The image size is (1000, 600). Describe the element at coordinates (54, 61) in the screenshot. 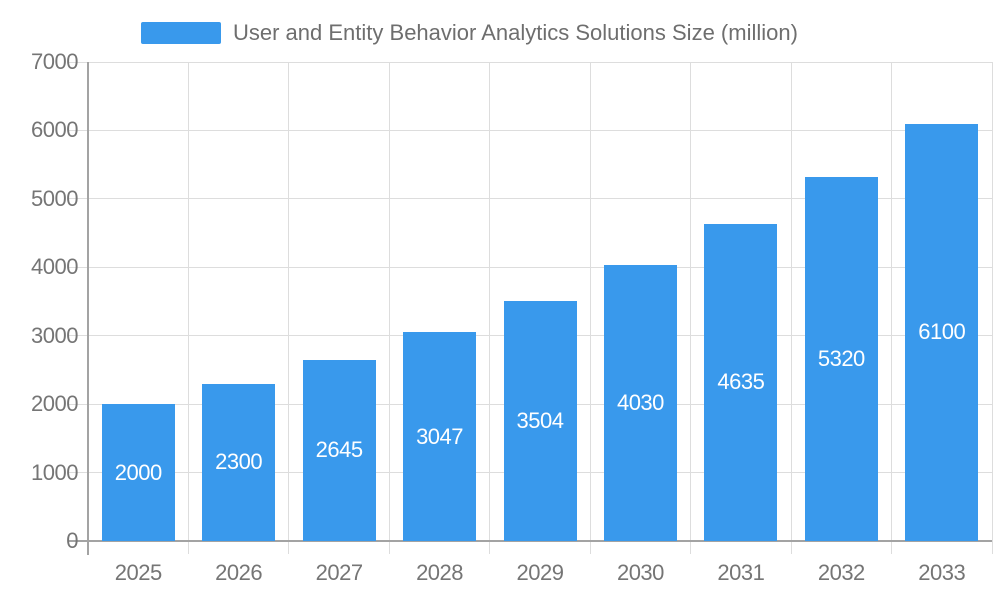

I see `y-axis-label: 7000` at that location.